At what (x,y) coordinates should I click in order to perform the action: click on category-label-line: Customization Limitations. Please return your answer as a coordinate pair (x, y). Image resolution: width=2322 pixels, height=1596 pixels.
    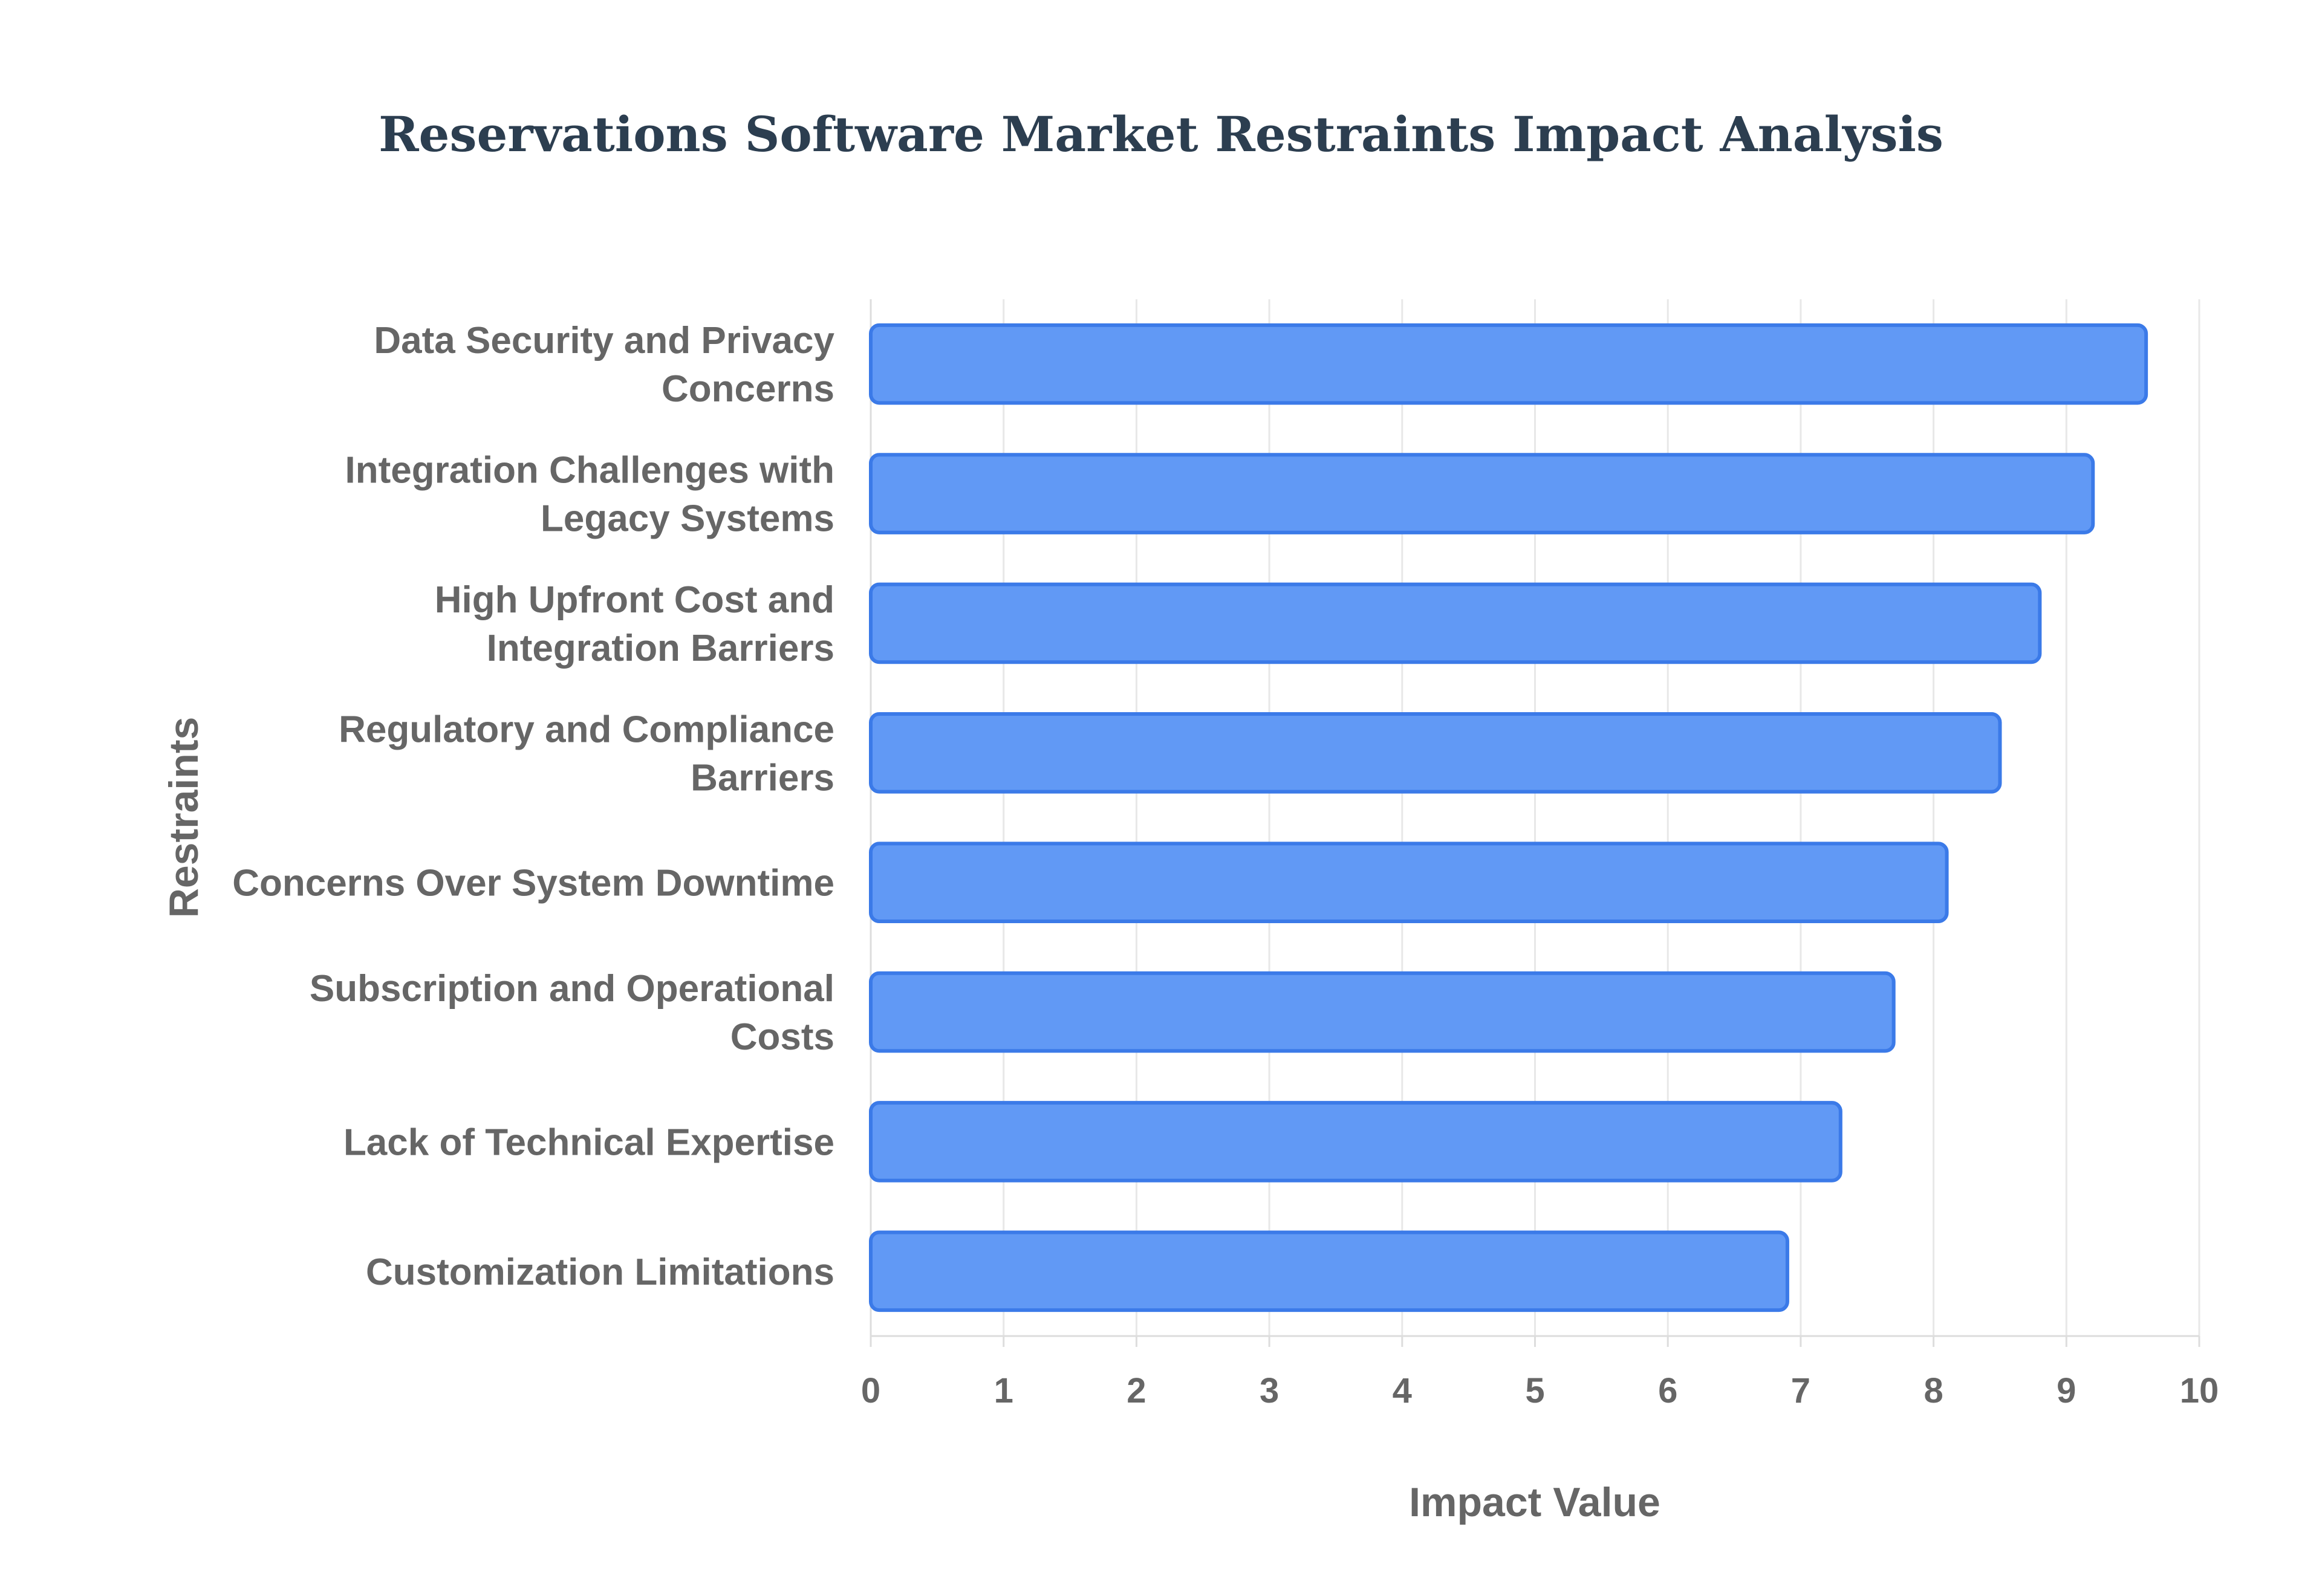
    Looking at the image, I should click on (600, 1272).